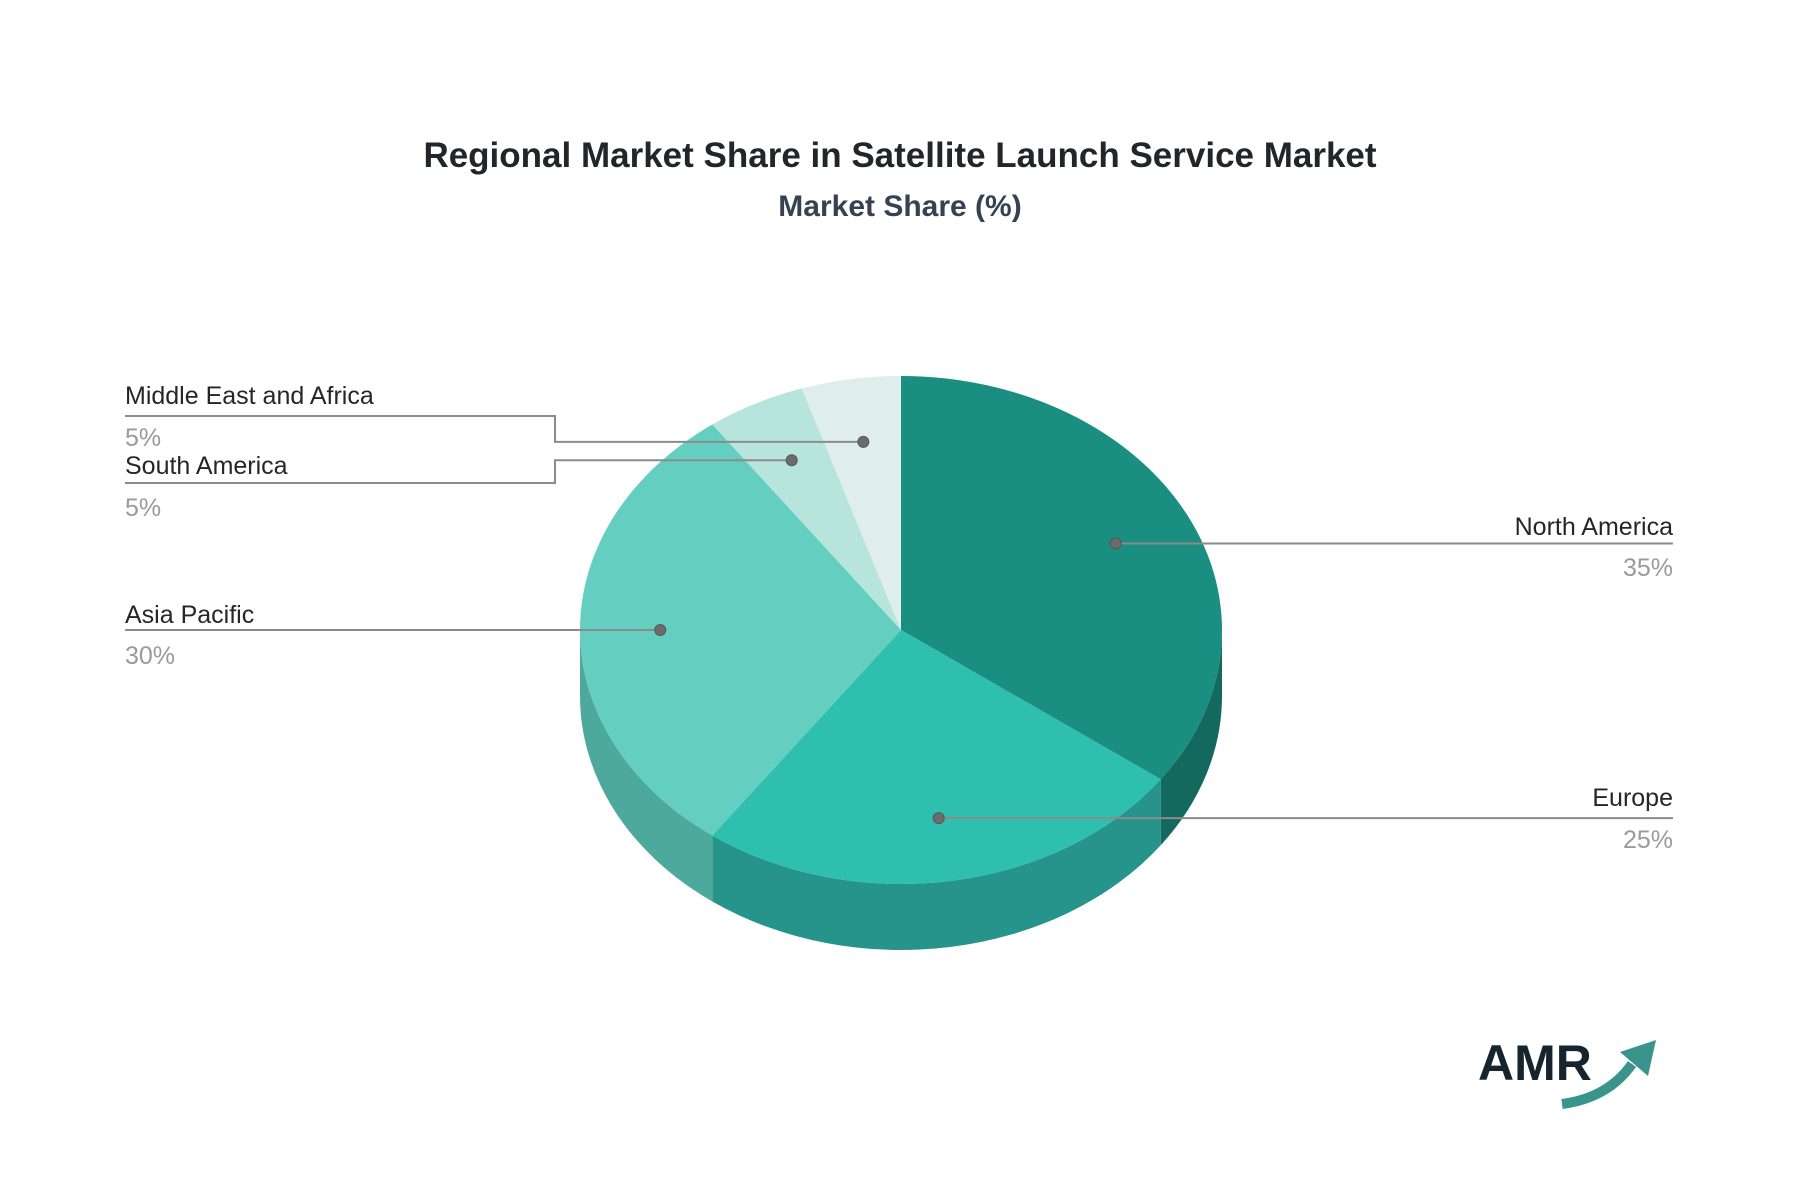 This screenshot has width=1800, height=1196. What do you see at coordinates (936, 864) in the screenshot?
I see `pie-slice-side-europe` at bounding box center [936, 864].